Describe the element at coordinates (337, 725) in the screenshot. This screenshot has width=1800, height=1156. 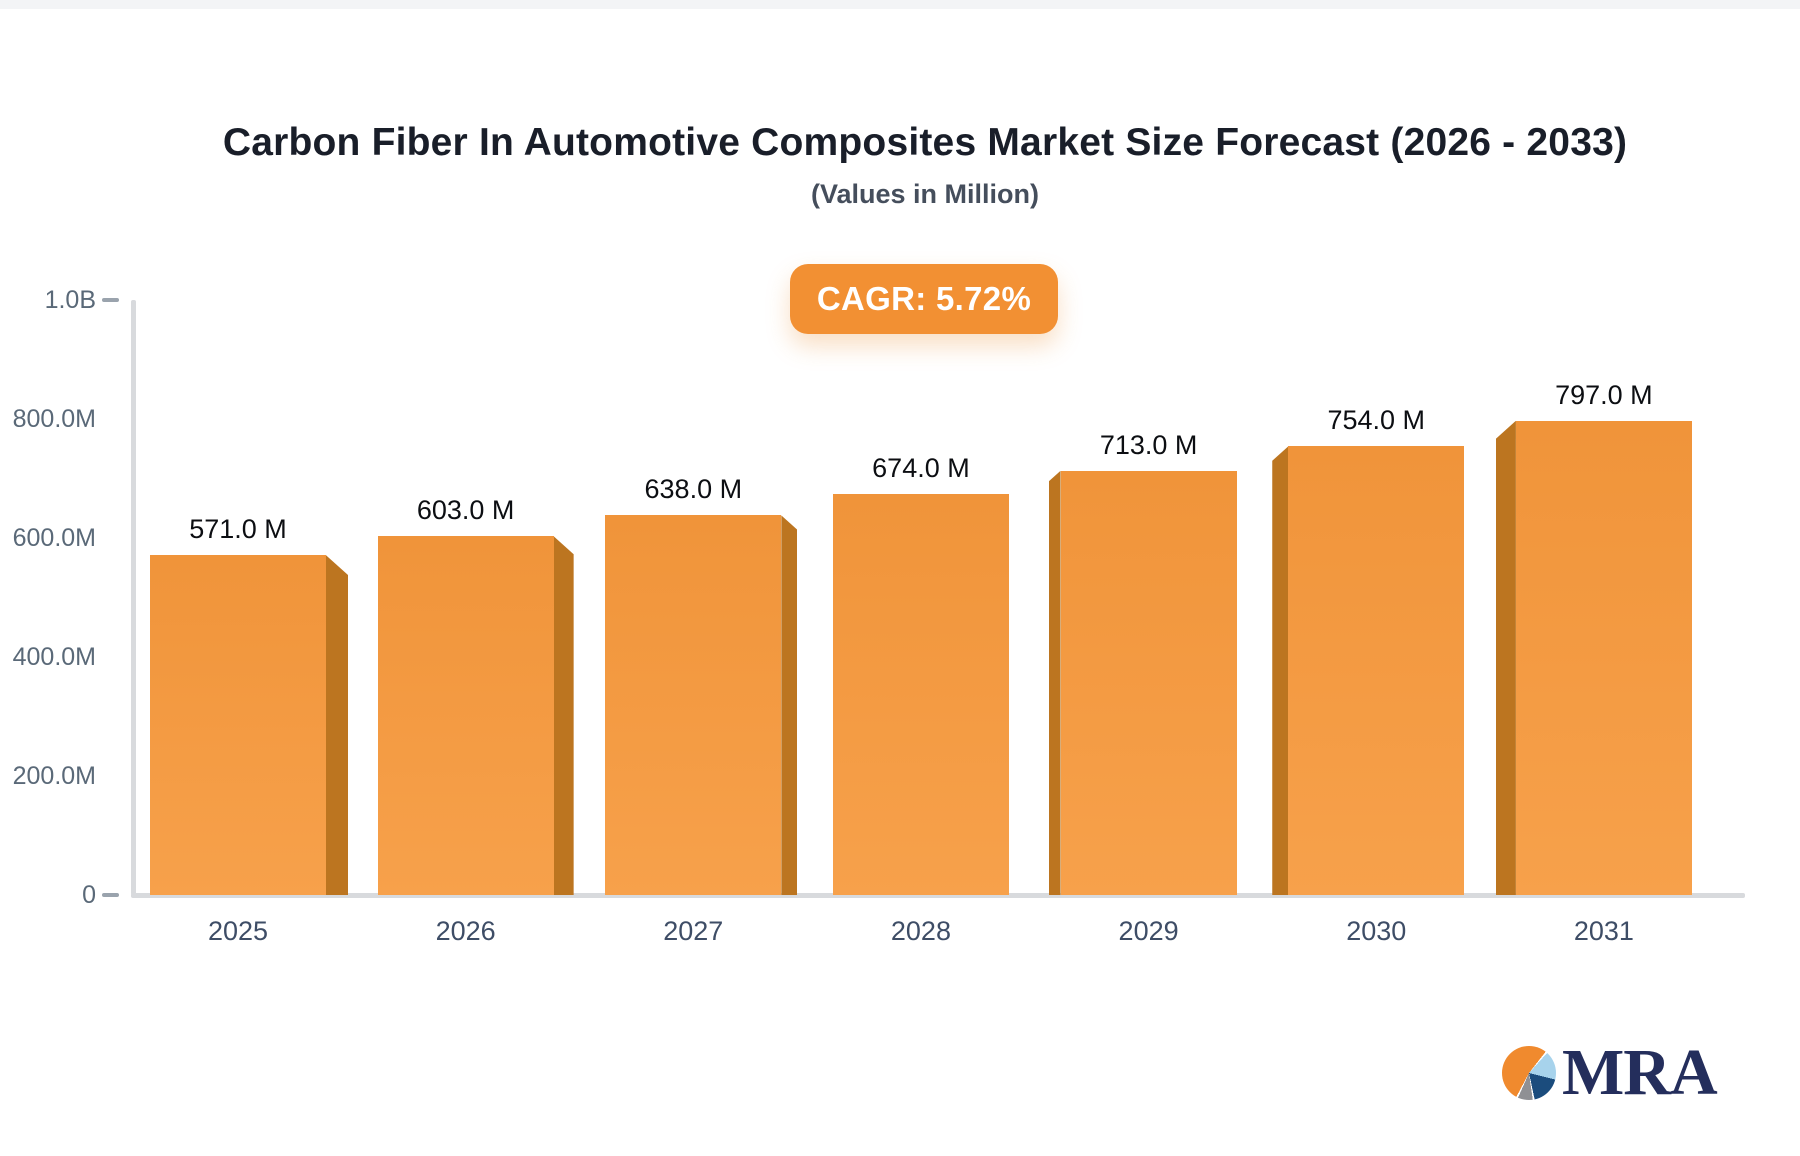
I see `bar-2025-3d-side` at that location.